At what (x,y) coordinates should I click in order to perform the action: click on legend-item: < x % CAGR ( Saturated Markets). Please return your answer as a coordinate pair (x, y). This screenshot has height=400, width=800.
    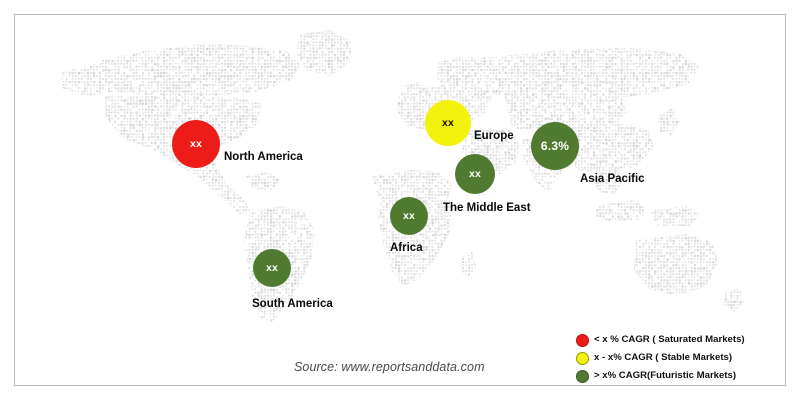
    Looking at the image, I should click on (676, 340).